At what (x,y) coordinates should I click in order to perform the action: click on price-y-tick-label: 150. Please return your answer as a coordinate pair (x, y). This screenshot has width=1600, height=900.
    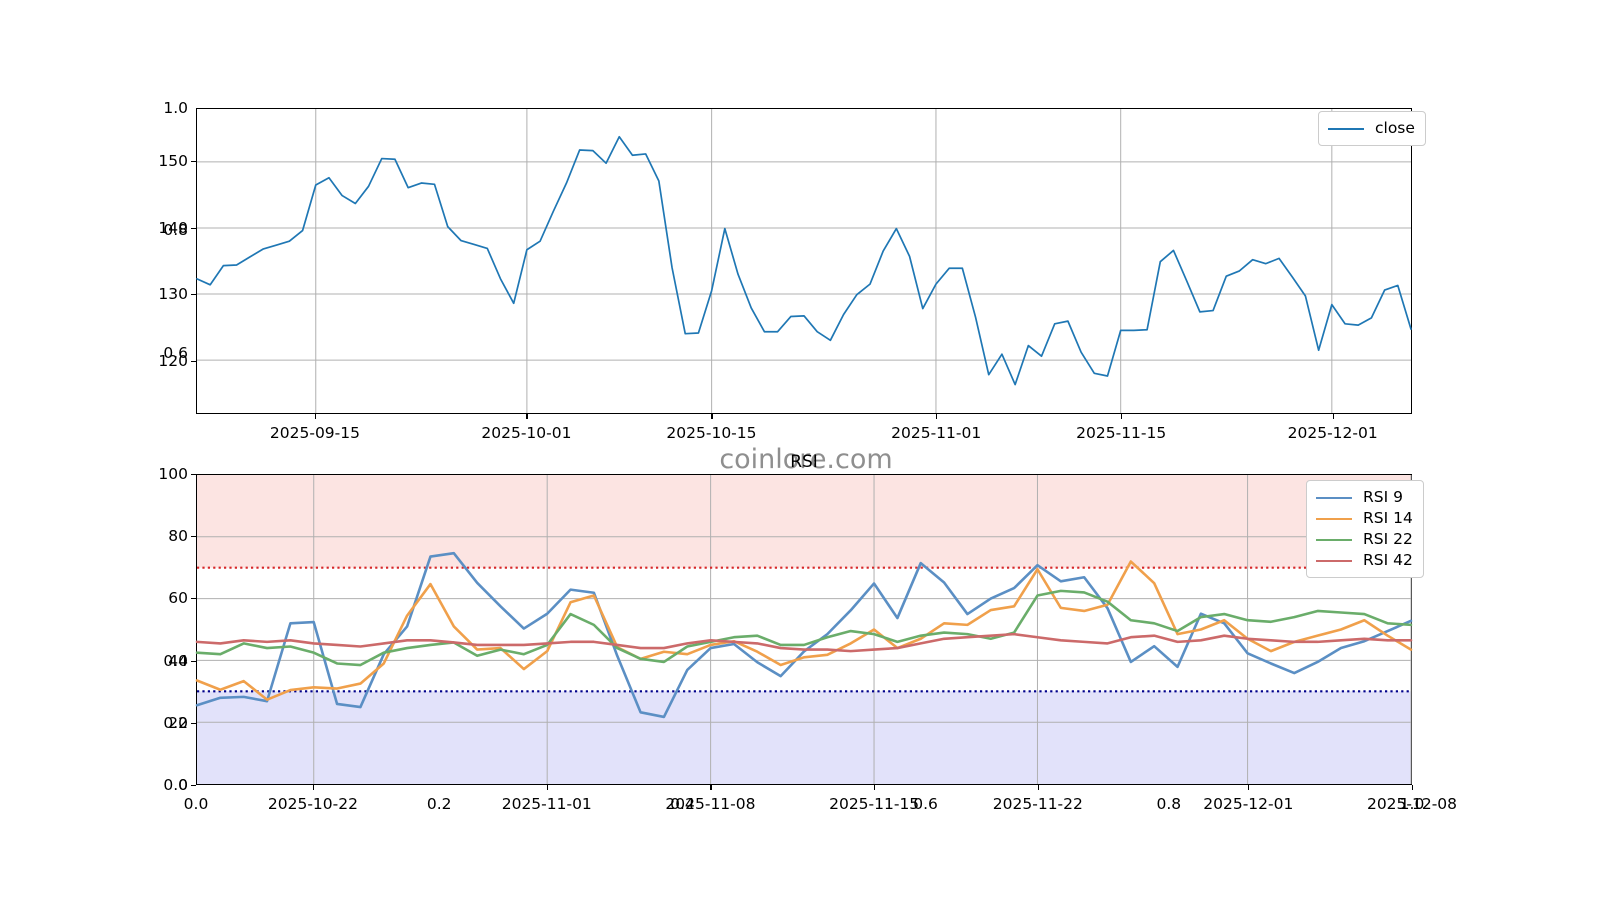
    Looking at the image, I should click on (173, 161).